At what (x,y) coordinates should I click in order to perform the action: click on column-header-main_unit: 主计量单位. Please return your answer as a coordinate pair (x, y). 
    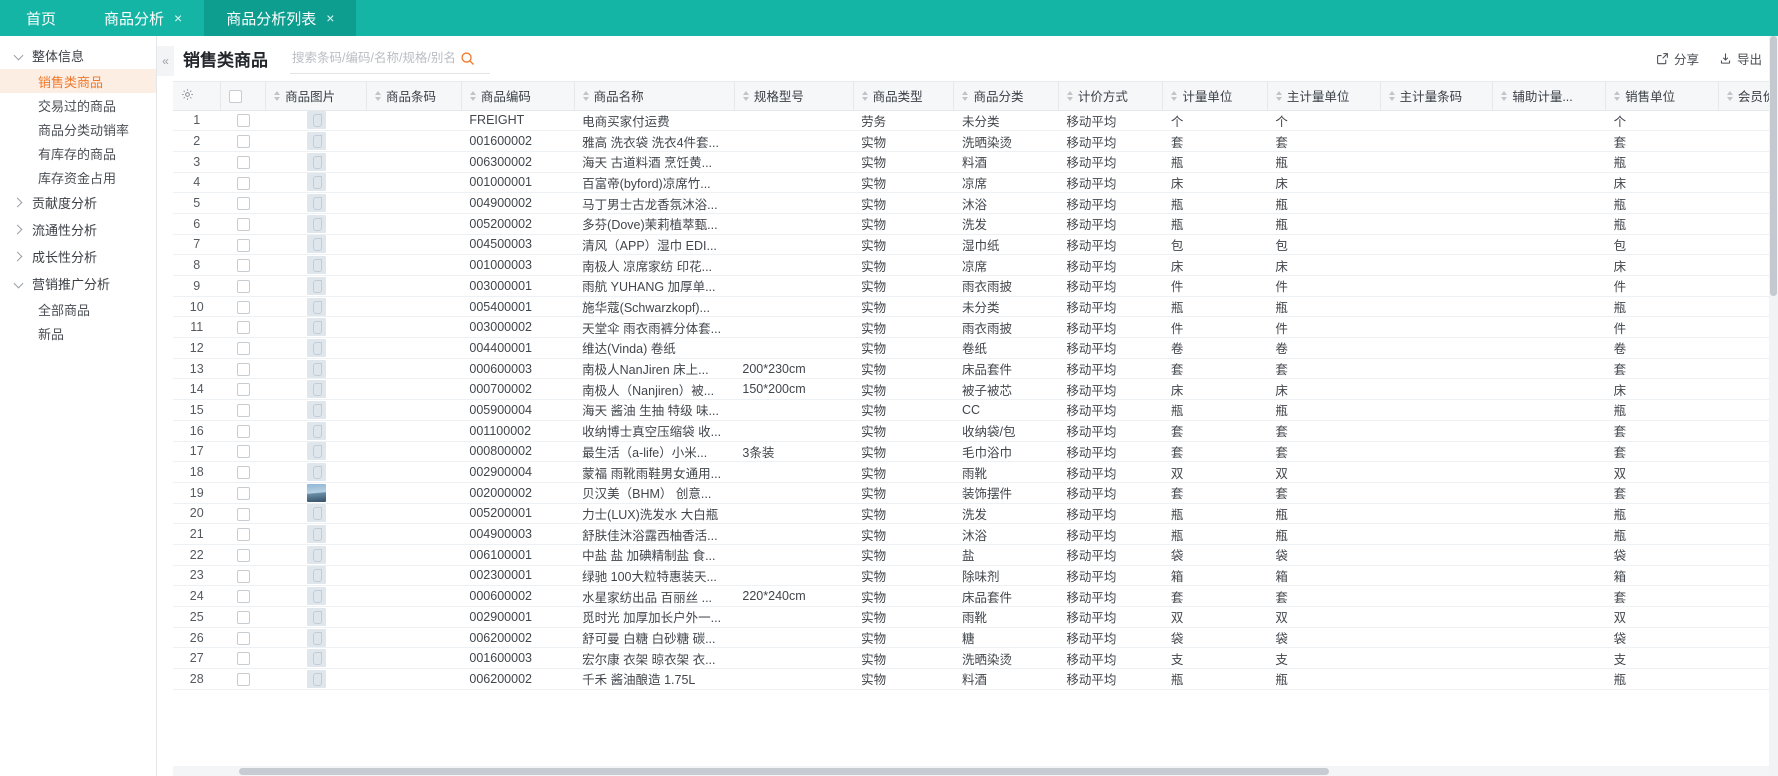
    Looking at the image, I should click on (1324, 96).